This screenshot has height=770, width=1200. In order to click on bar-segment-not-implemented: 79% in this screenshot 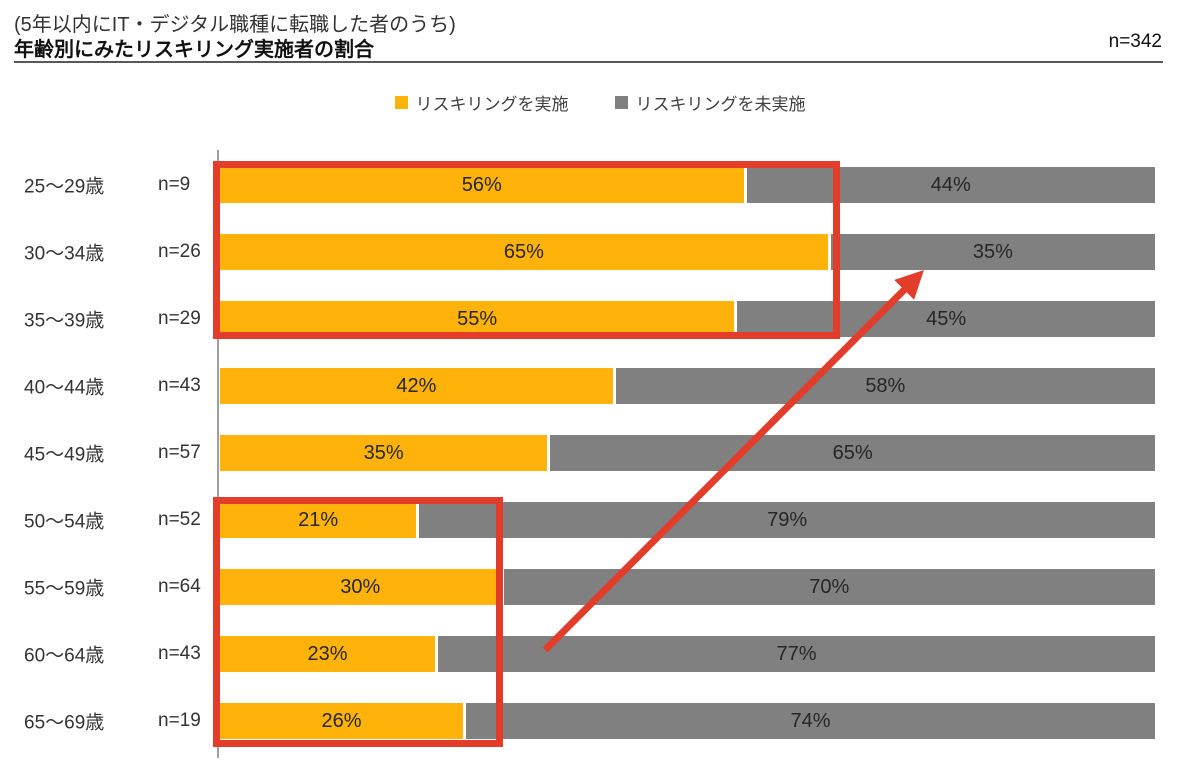, I will do `click(785, 520)`.